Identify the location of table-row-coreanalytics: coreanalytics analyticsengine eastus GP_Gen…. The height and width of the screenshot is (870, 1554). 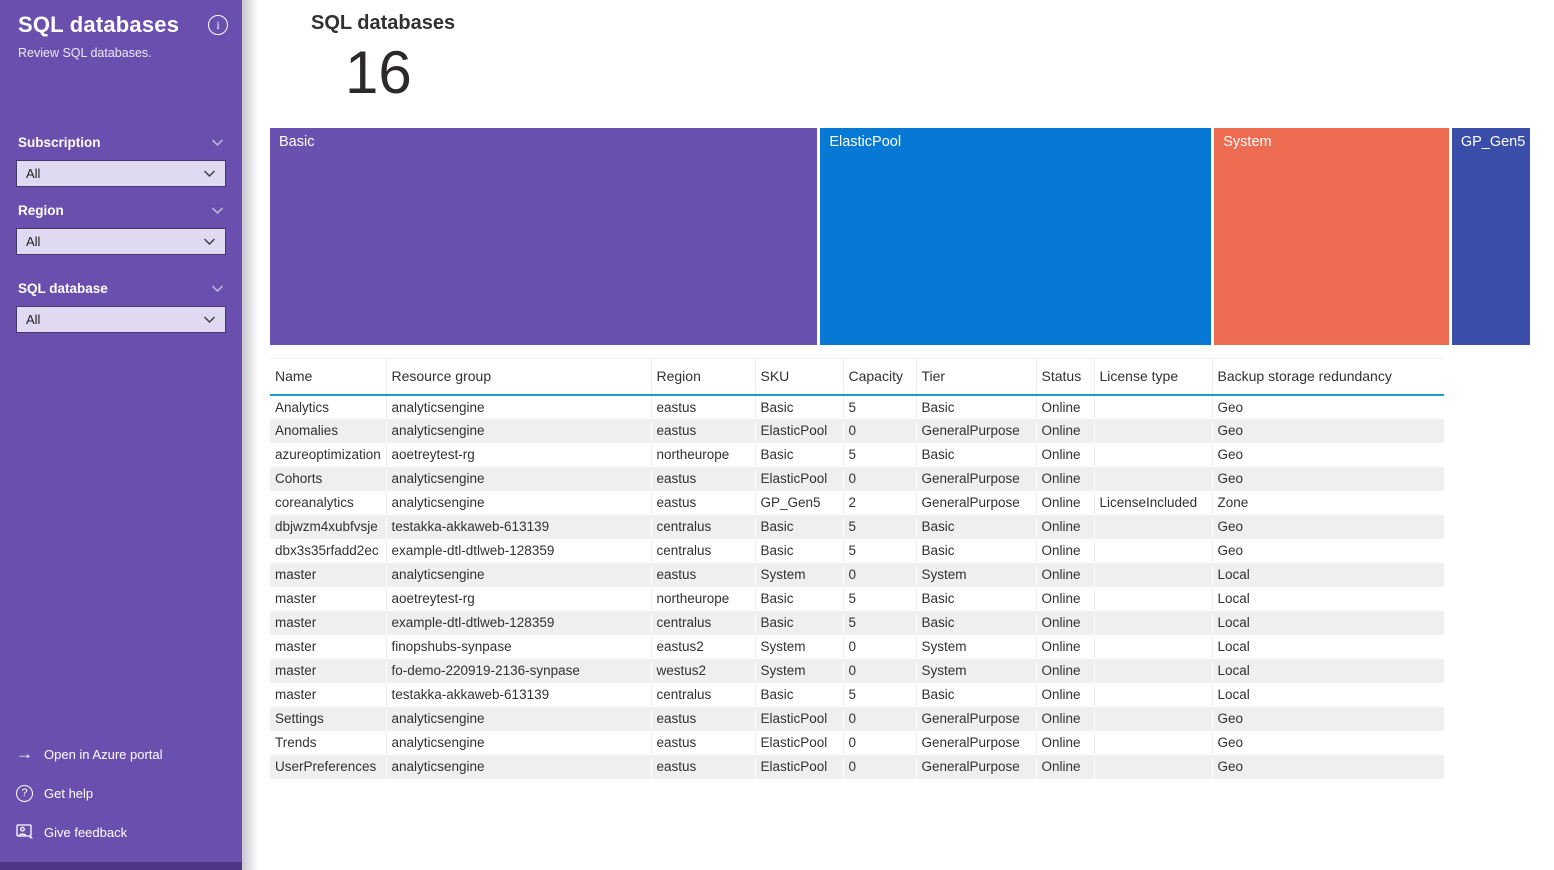
(857, 502).